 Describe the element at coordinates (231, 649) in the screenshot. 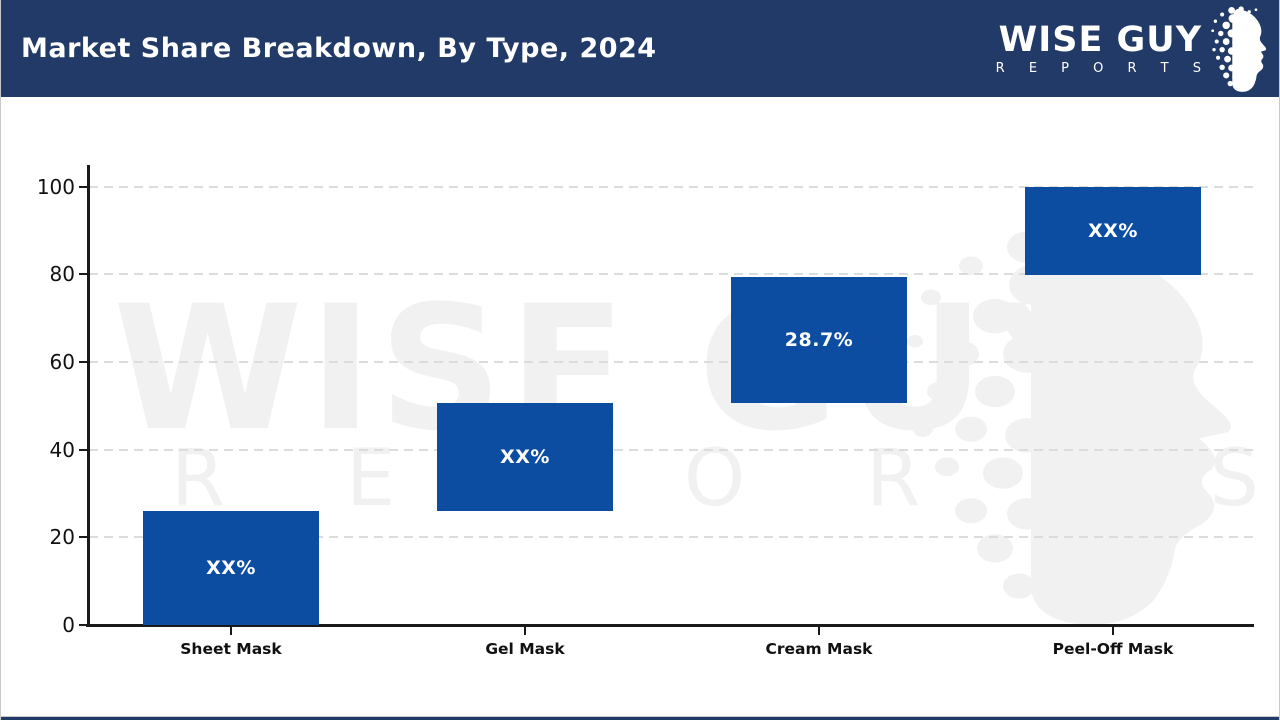

I see `x-tick-label-sheet-mask: Sheet Mask` at that location.